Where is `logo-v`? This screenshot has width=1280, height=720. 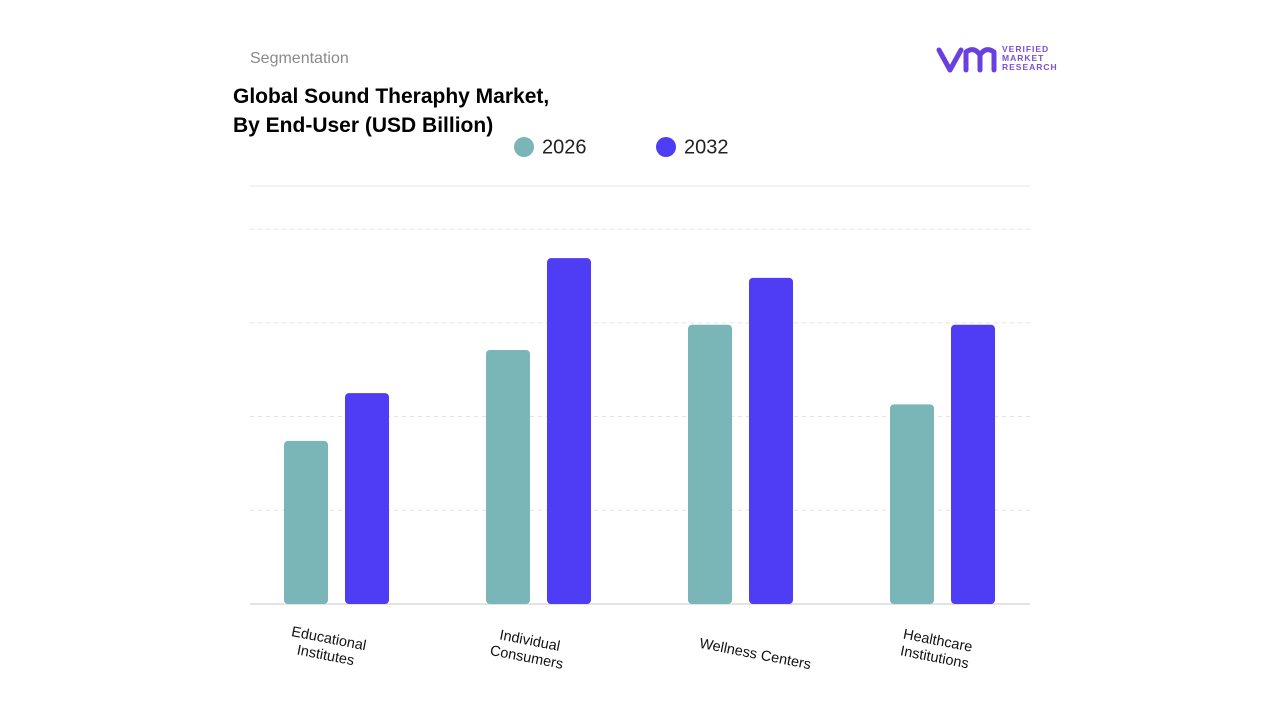 logo-v is located at coordinates (950, 60).